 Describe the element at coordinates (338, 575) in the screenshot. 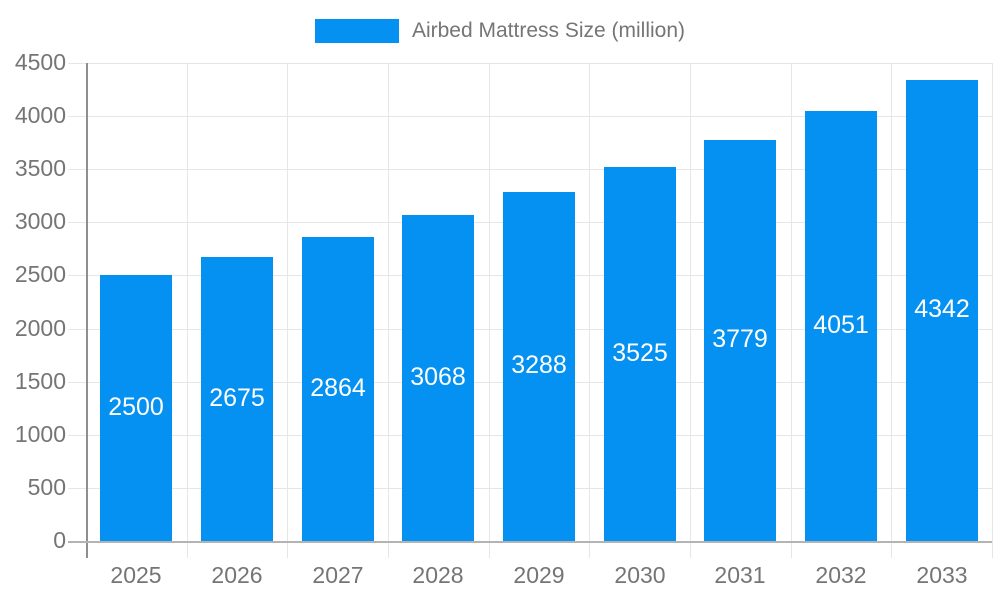

I see `x-axis-tick-label: 2027` at that location.